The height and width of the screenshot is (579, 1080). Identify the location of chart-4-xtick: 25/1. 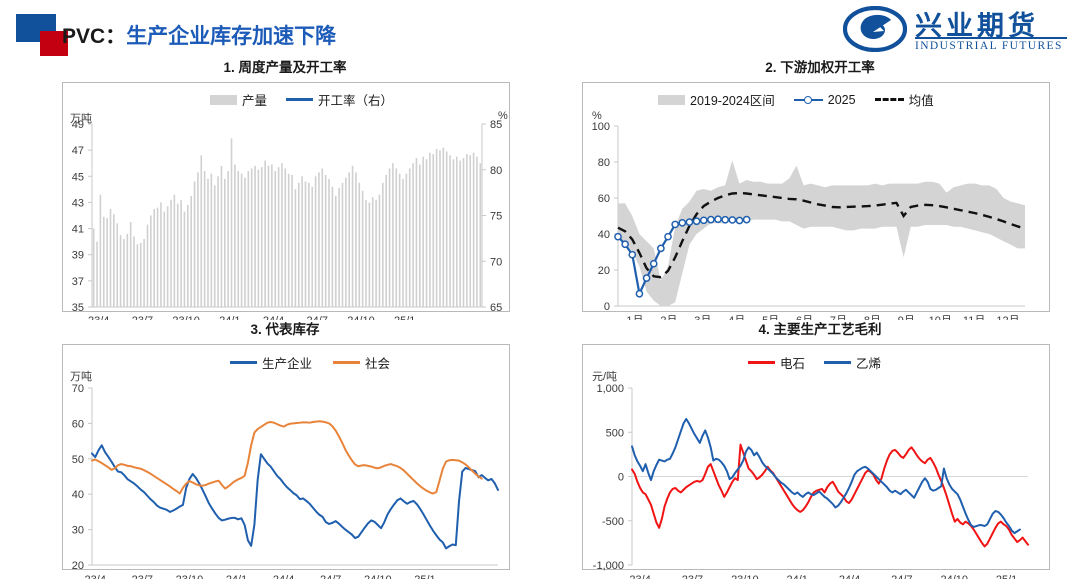
(1006, 576).